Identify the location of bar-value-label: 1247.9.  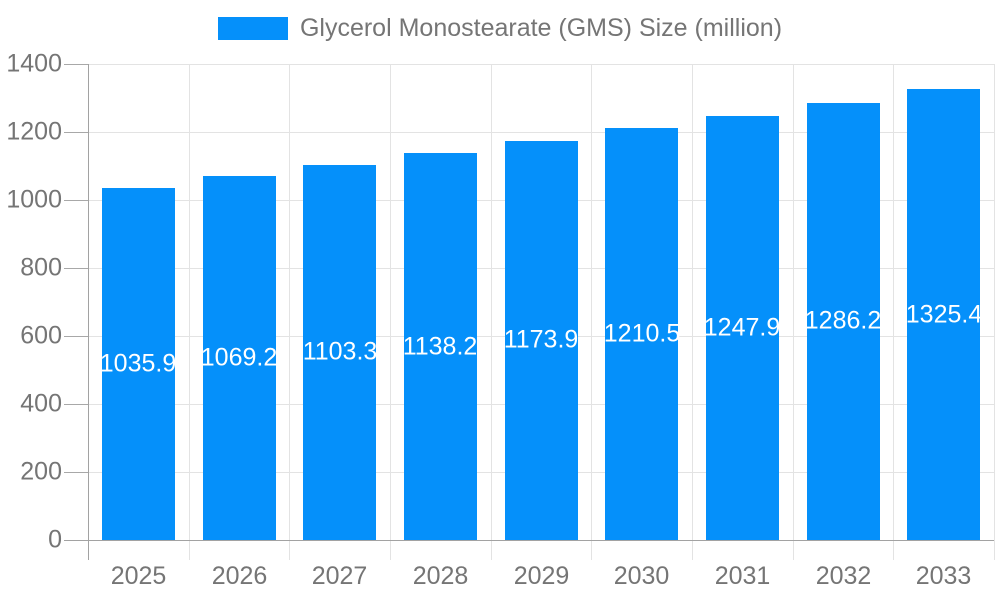
(742, 327).